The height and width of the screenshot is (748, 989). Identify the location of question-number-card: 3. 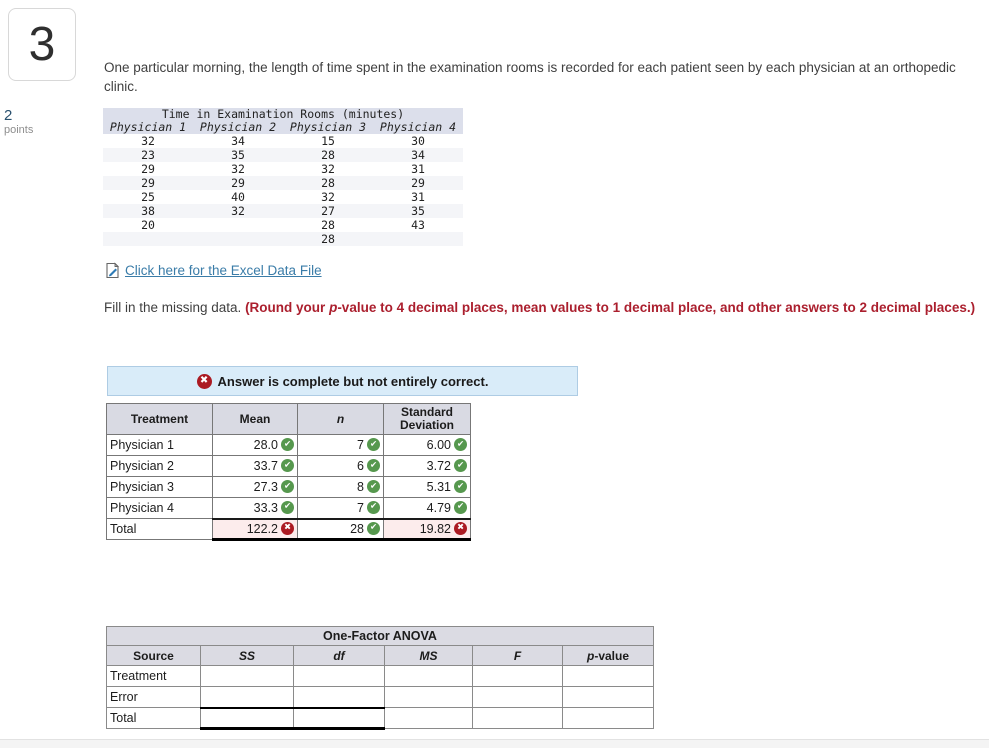
(42, 44).